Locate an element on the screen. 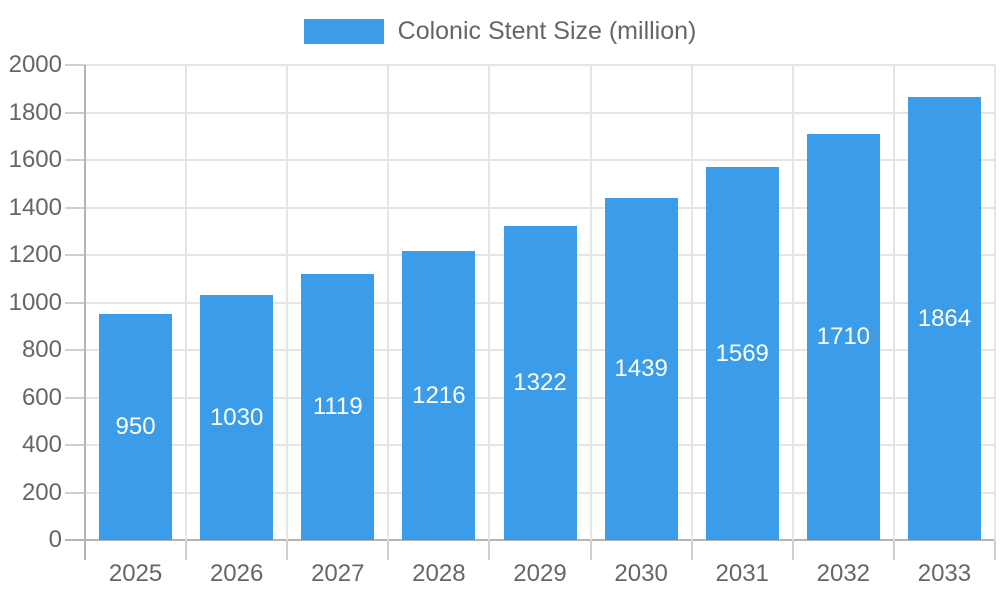  bar-2027: 1119 is located at coordinates (338, 407).